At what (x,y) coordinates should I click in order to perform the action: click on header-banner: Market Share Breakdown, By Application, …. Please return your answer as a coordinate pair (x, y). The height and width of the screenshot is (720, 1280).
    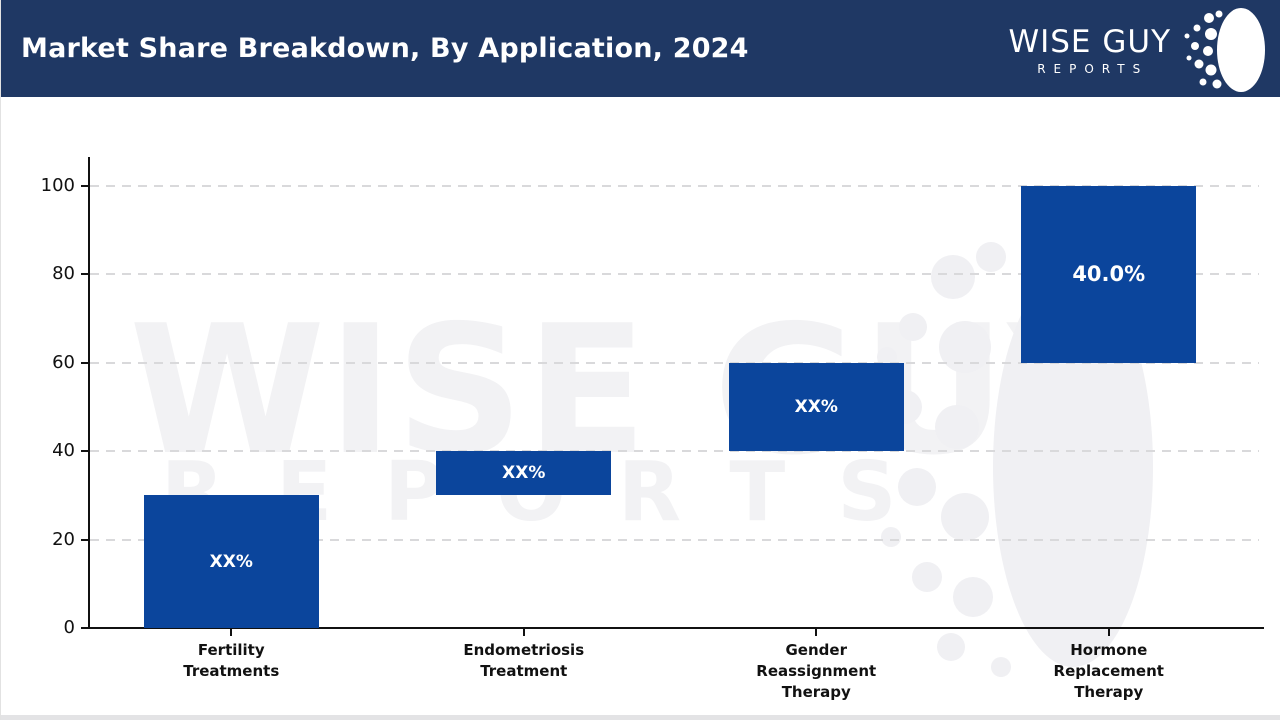
    Looking at the image, I should click on (640, 48).